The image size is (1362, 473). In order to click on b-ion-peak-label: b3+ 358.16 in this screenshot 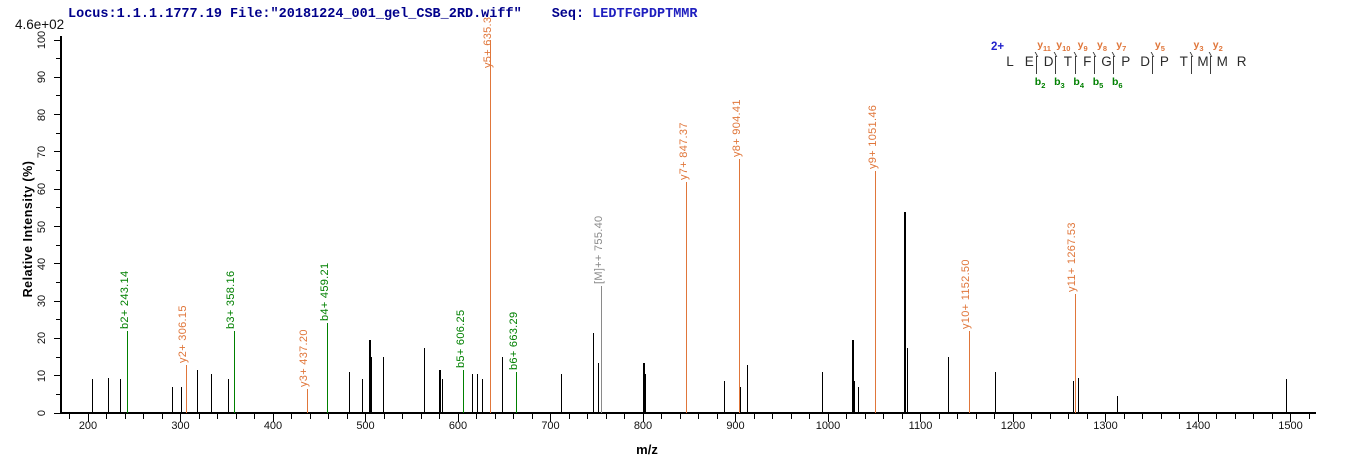, I will do `click(231, 299)`.